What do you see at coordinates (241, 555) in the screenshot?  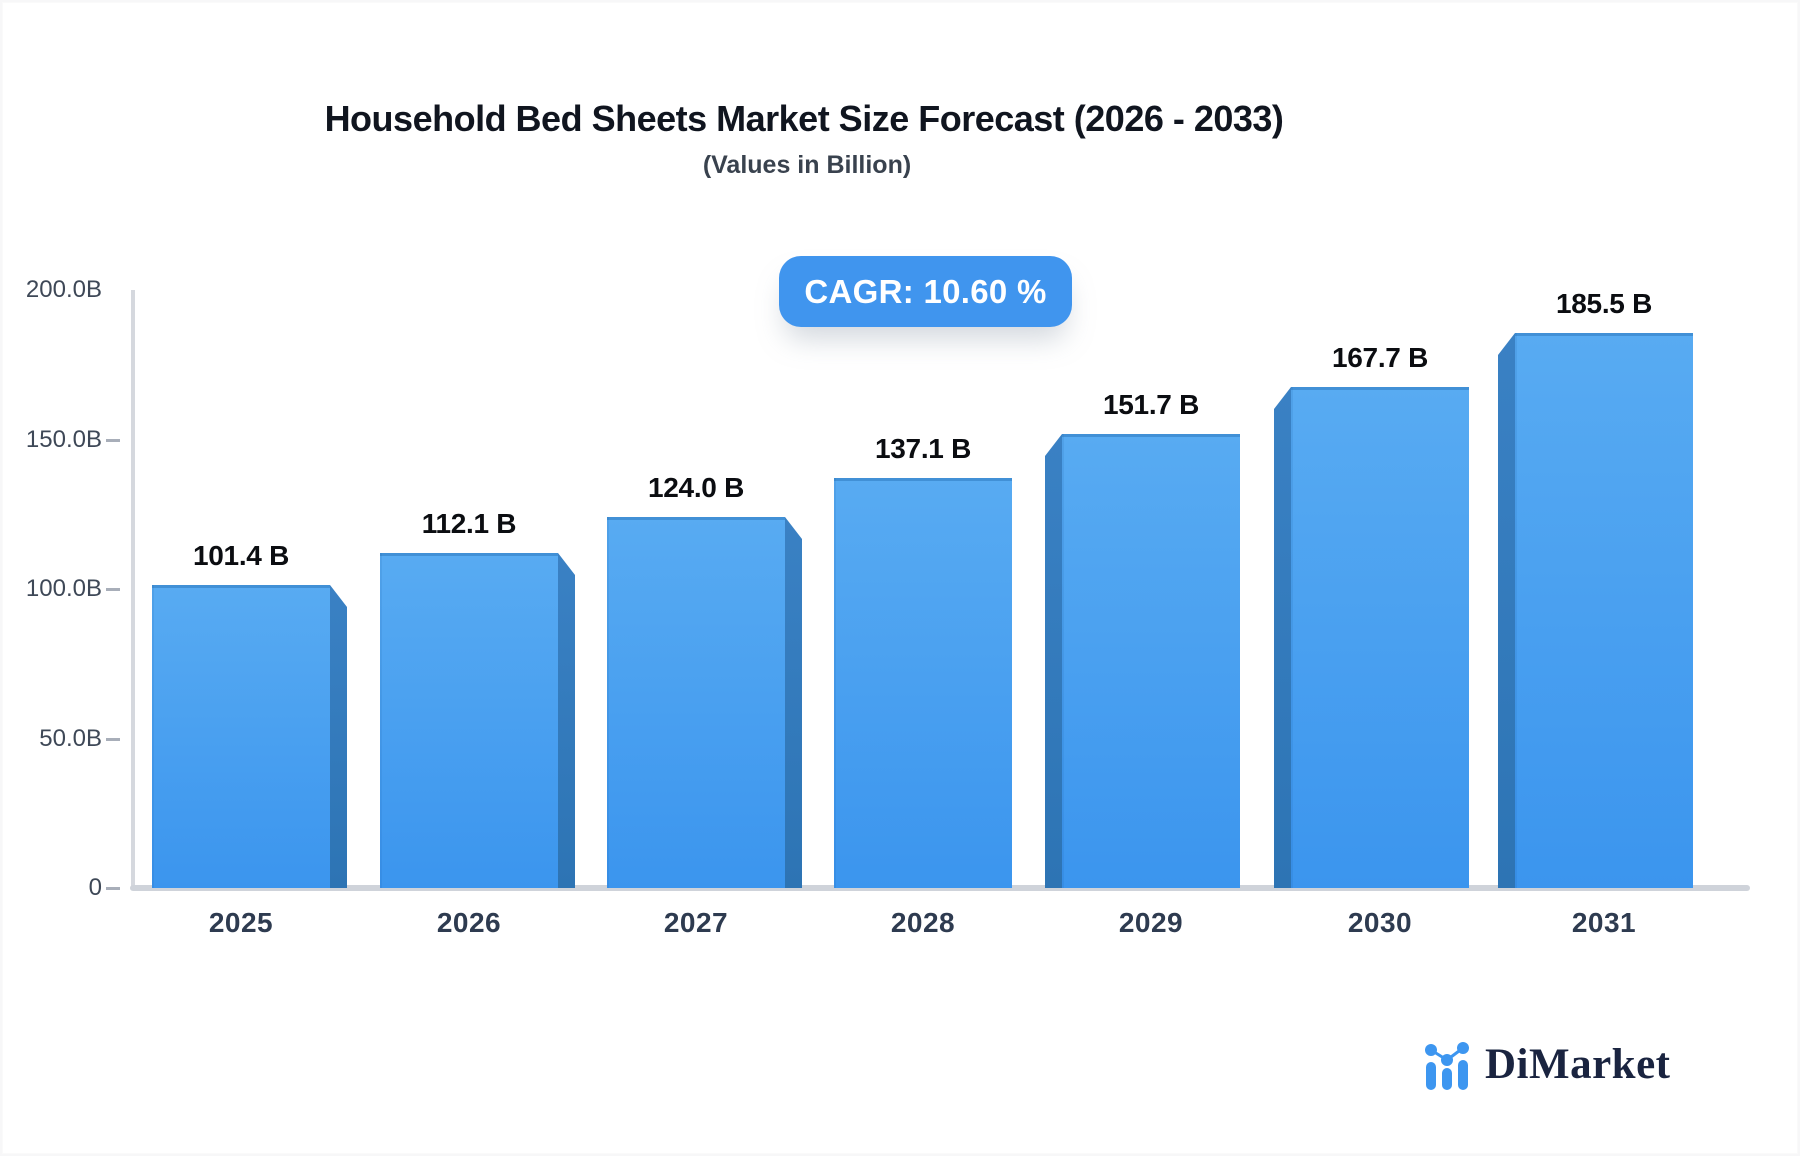 I see `bar-value-label-2025: 101.4 B` at bounding box center [241, 555].